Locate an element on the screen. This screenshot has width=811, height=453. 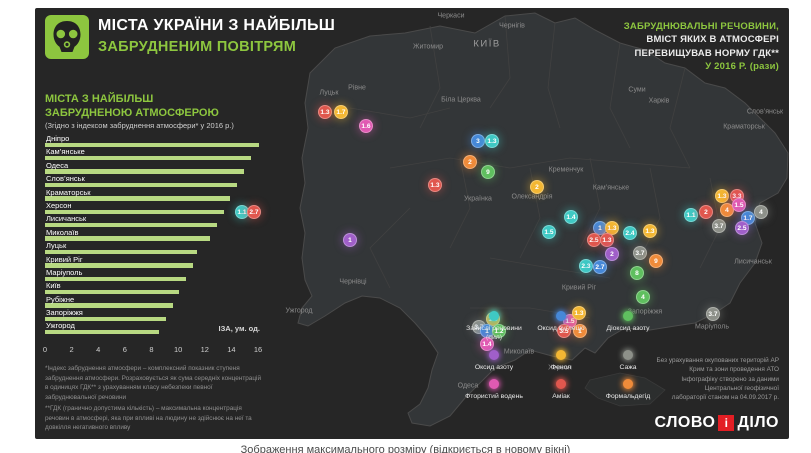
pollutant-dot-no2: 9 is located at coordinates (488, 172).